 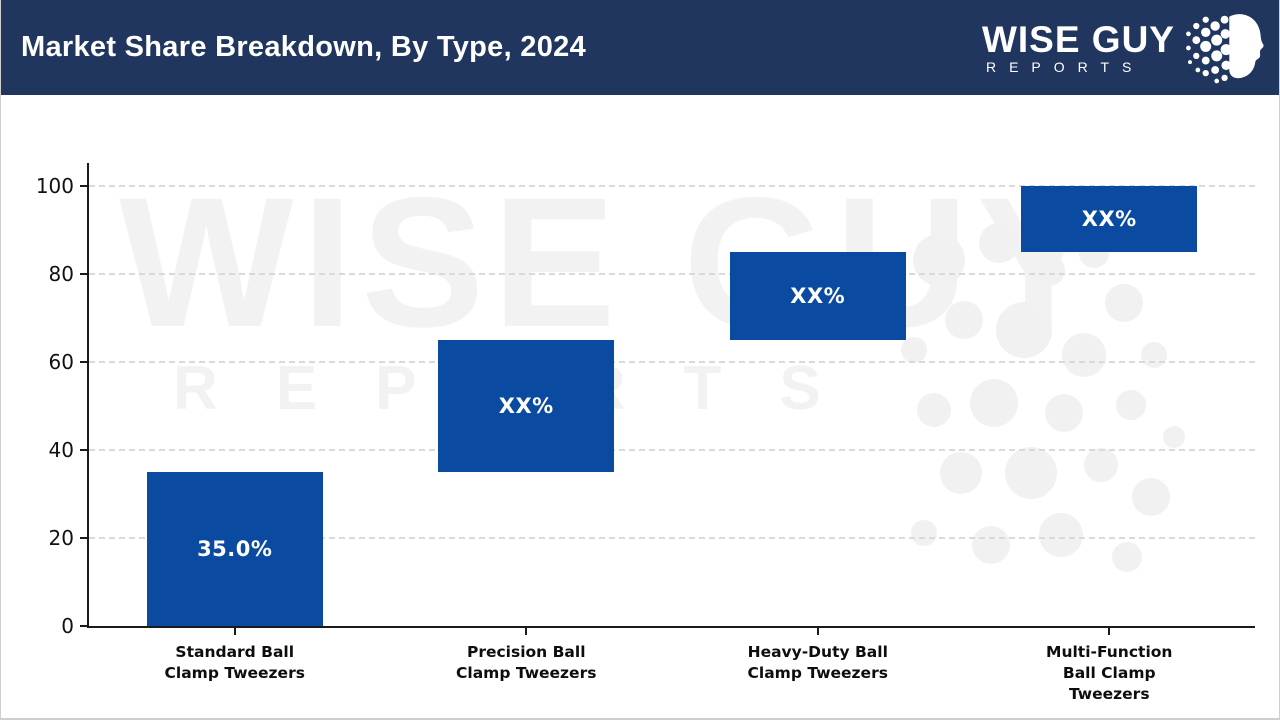 What do you see at coordinates (61, 362) in the screenshot?
I see `y-axis-tick-label: 60` at bounding box center [61, 362].